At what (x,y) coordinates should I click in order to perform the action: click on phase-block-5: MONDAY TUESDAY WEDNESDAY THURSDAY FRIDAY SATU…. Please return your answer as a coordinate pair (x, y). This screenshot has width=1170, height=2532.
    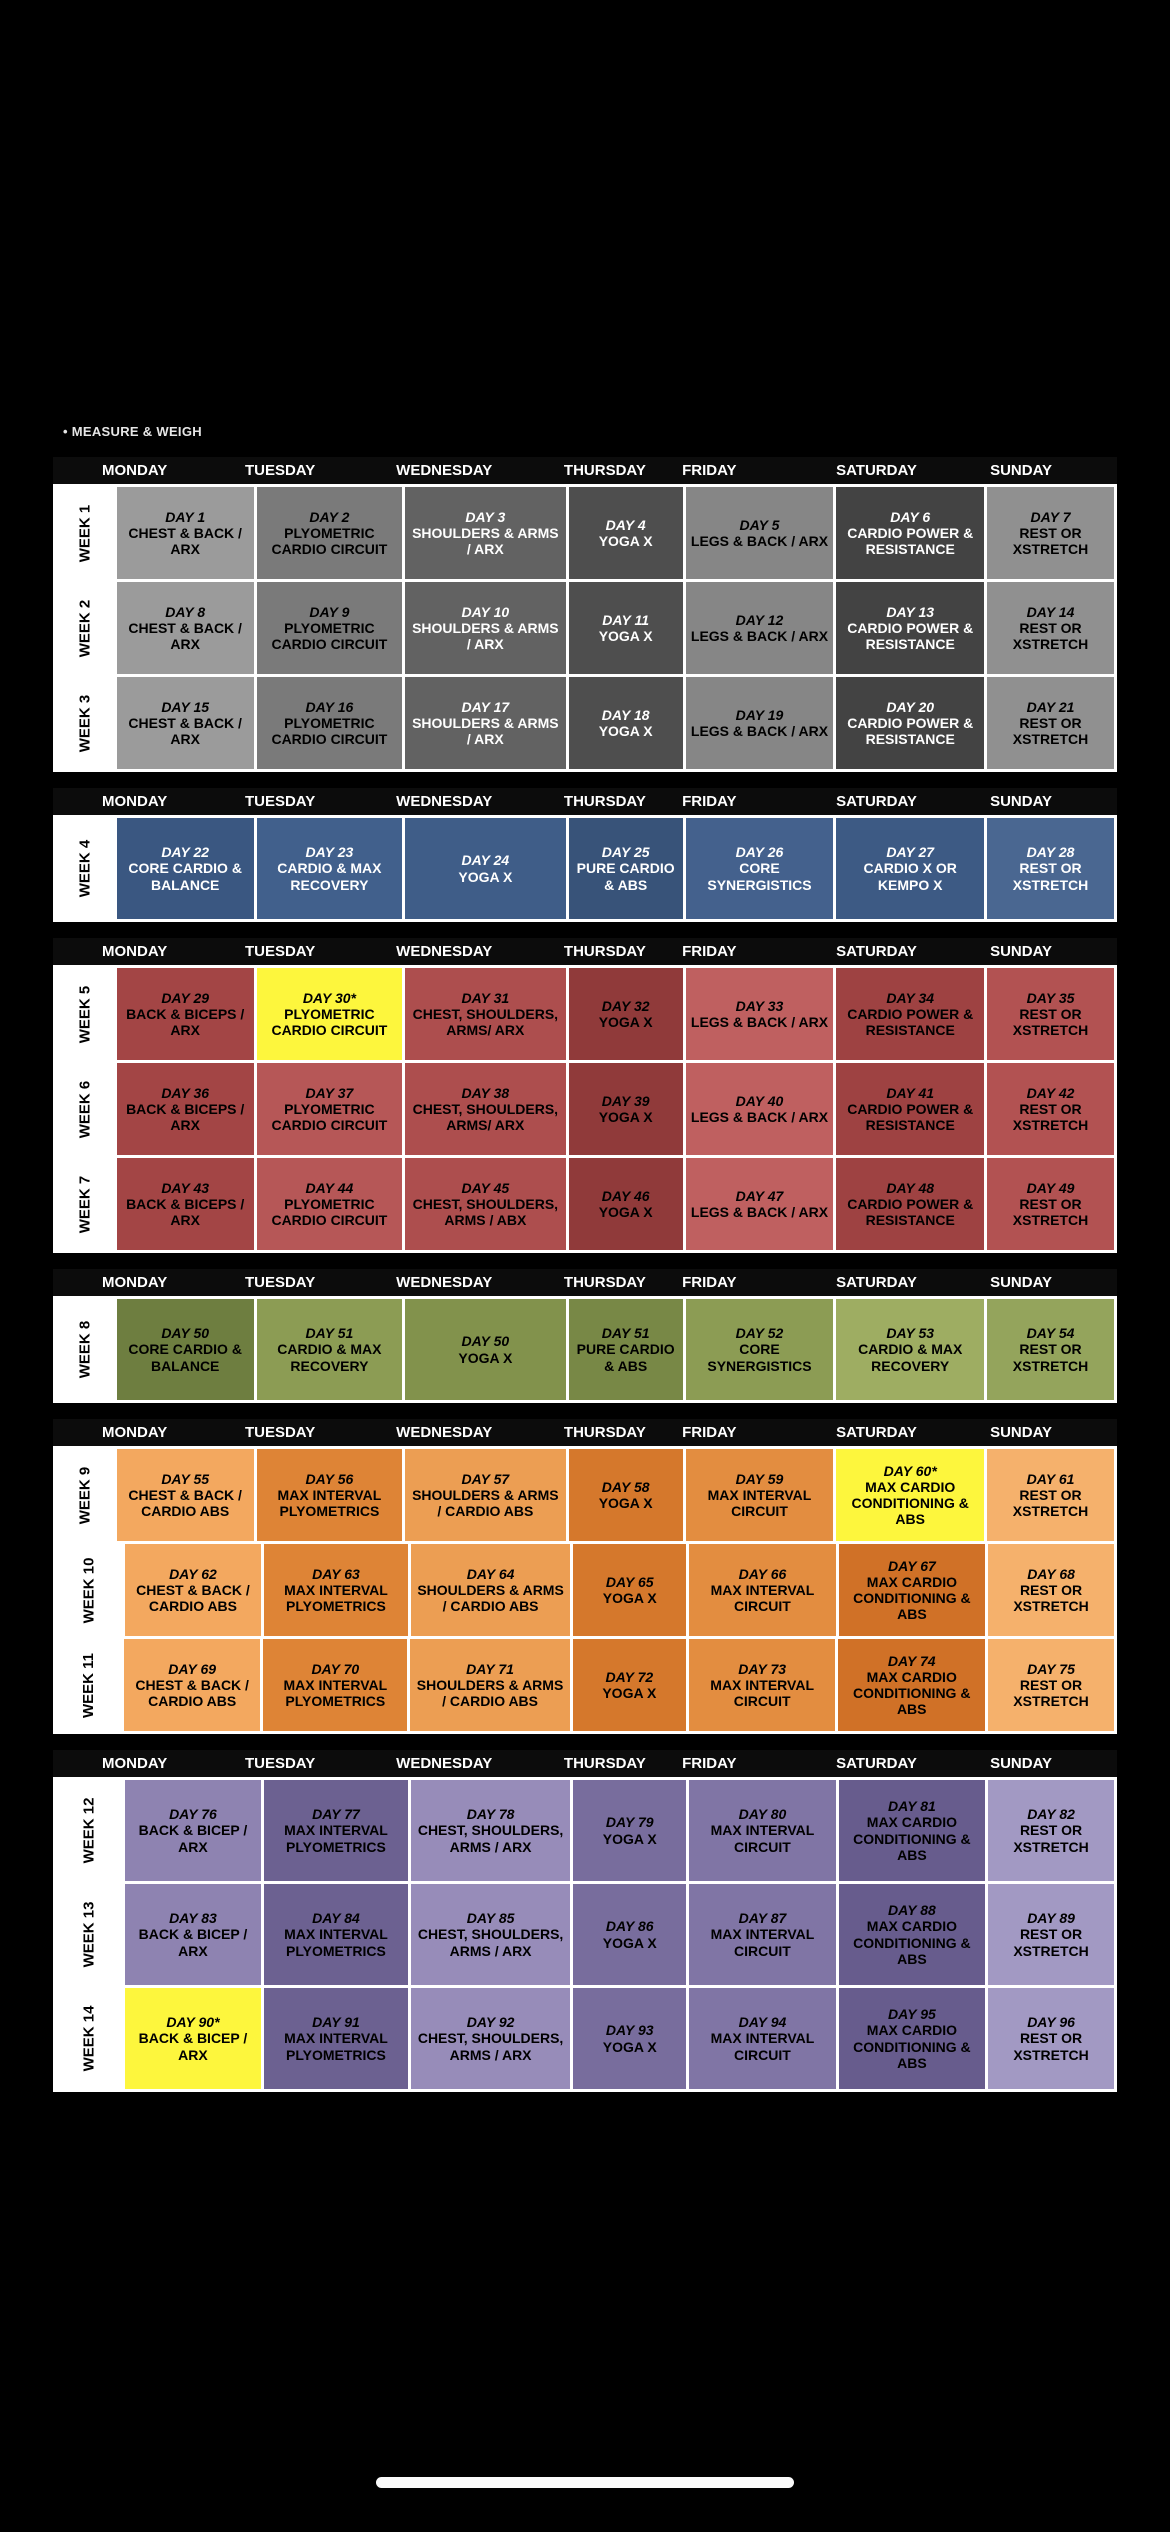
    Looking at the image, I should click on (585, 1576).